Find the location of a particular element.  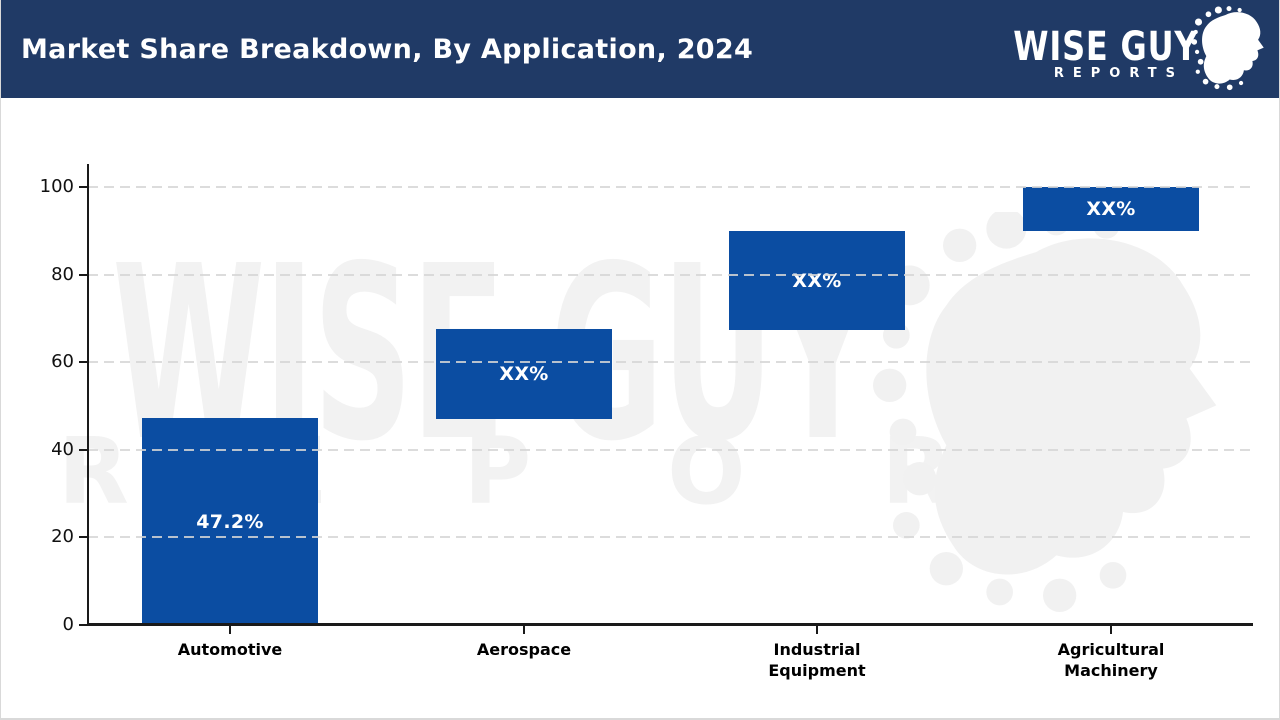

y-tick-label: 100 is located at coordinates (56, 186).